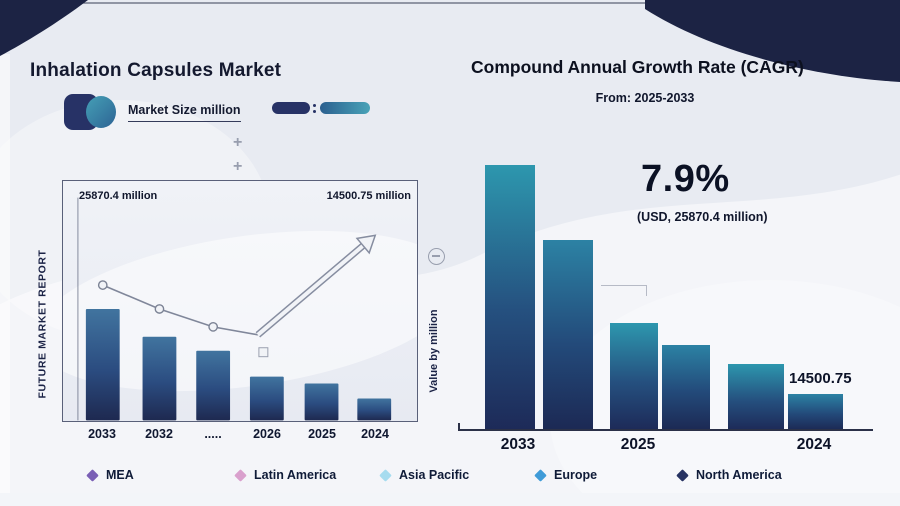 This screenshot has height=506, width=900. I want to click on legend-item-latin-america: Latin America, so click(285, 475).